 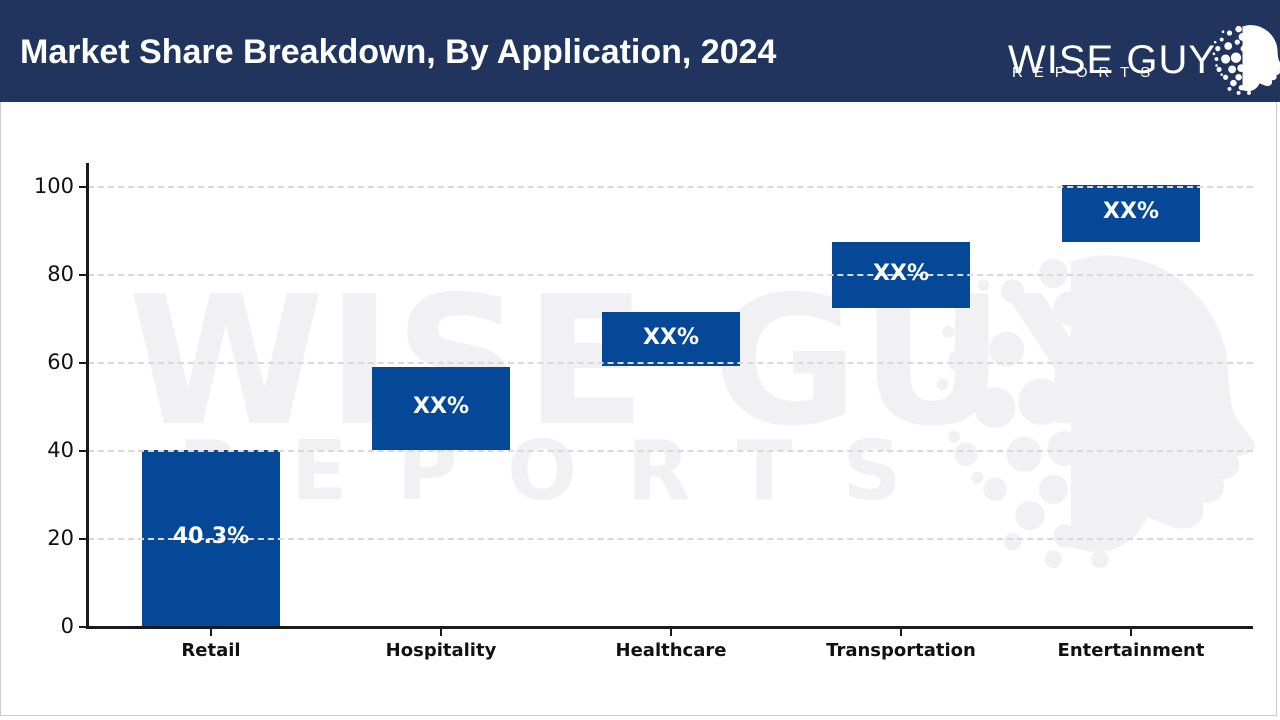 I want to click on y-tick-label: 20, so click(x=60, y=538).